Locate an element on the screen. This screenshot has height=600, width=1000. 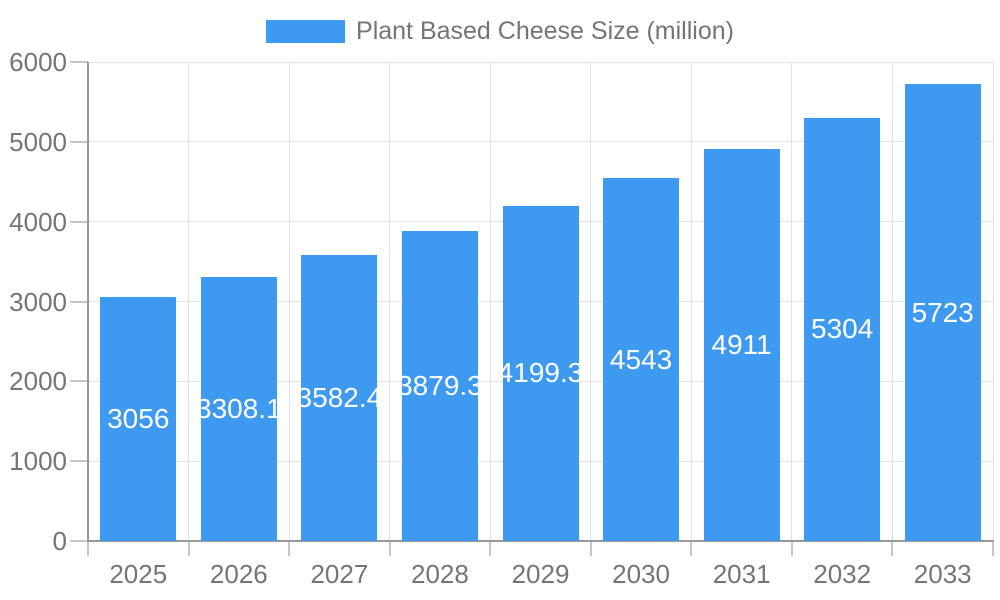
bar-2032 is located at coordinates (842, 329).